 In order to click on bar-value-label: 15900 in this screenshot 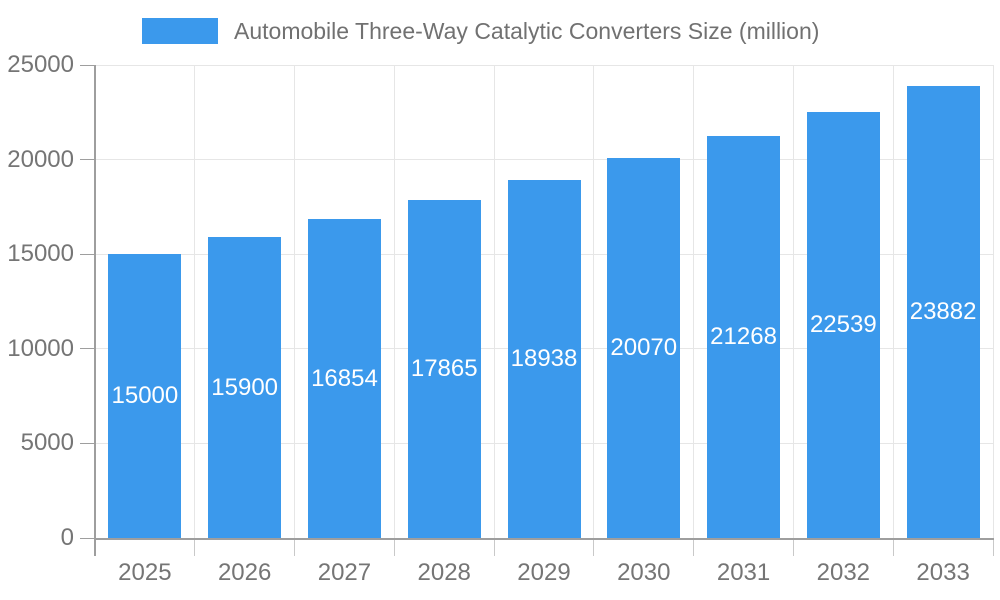, I will do `click(245, 387)`.